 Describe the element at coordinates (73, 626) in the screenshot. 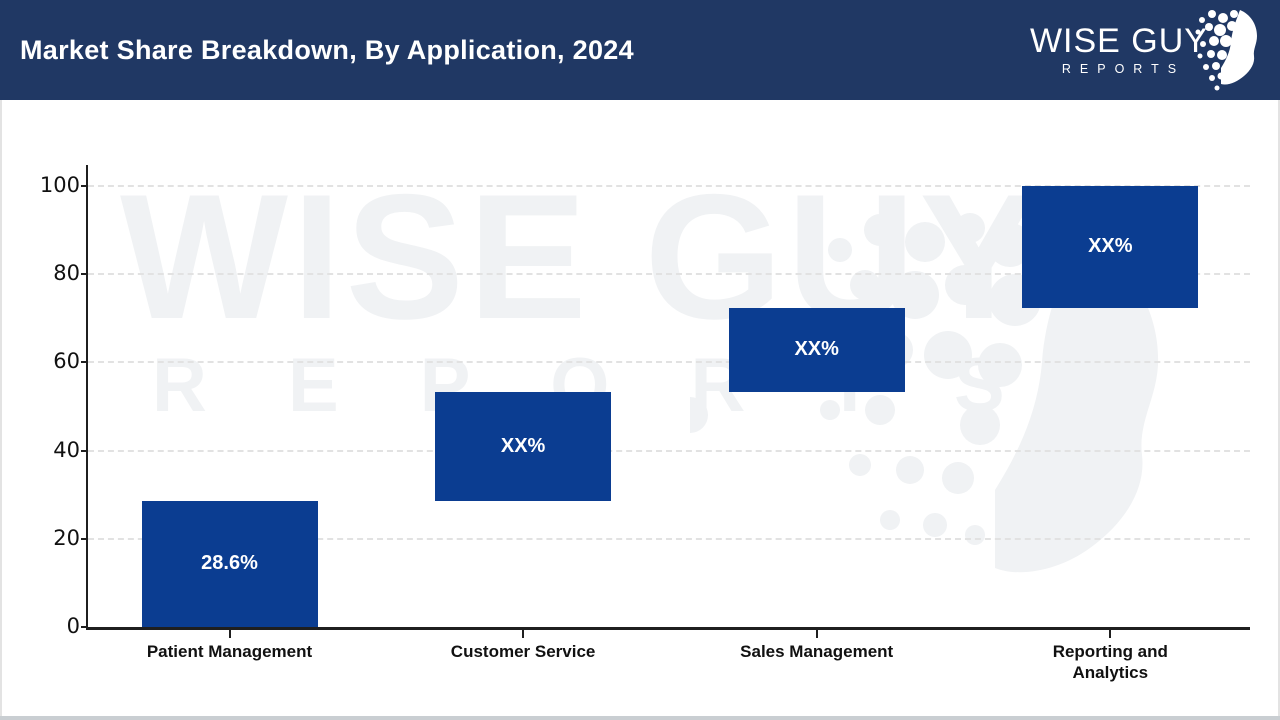

I see `y-tick-label: 0` at that location.